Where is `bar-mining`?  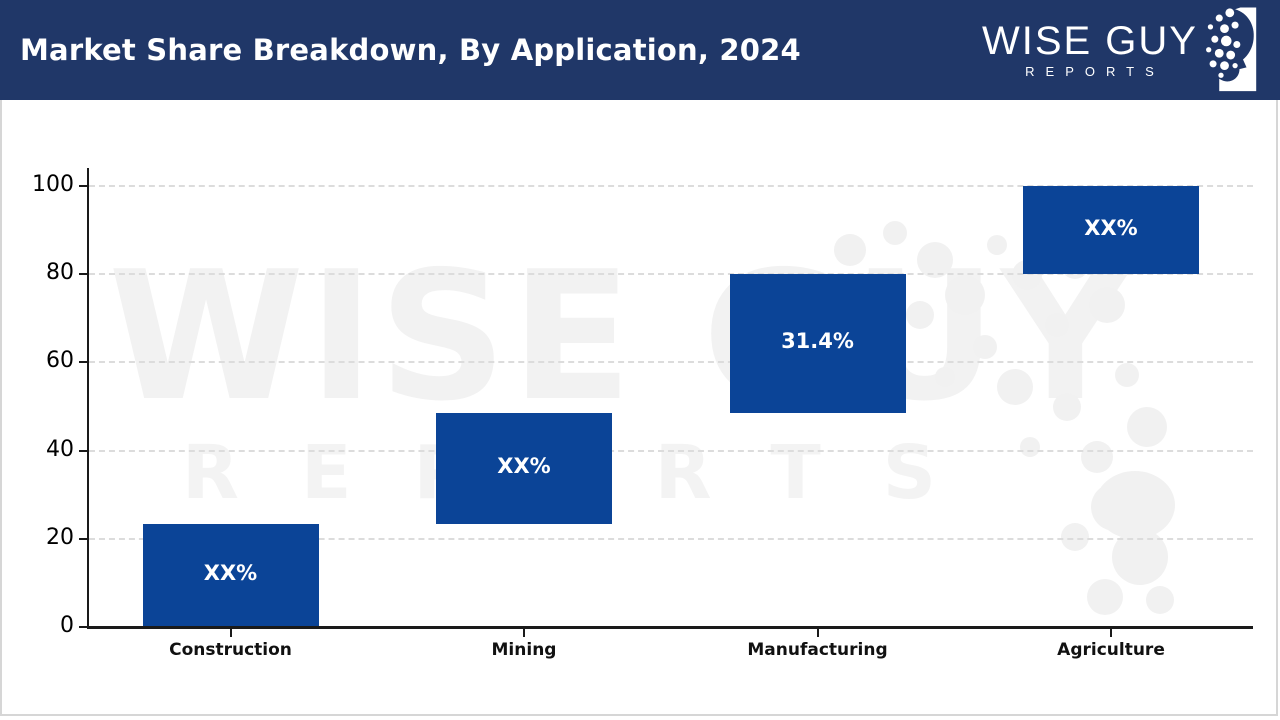
bar-mining is located at coordinates (524, 468).